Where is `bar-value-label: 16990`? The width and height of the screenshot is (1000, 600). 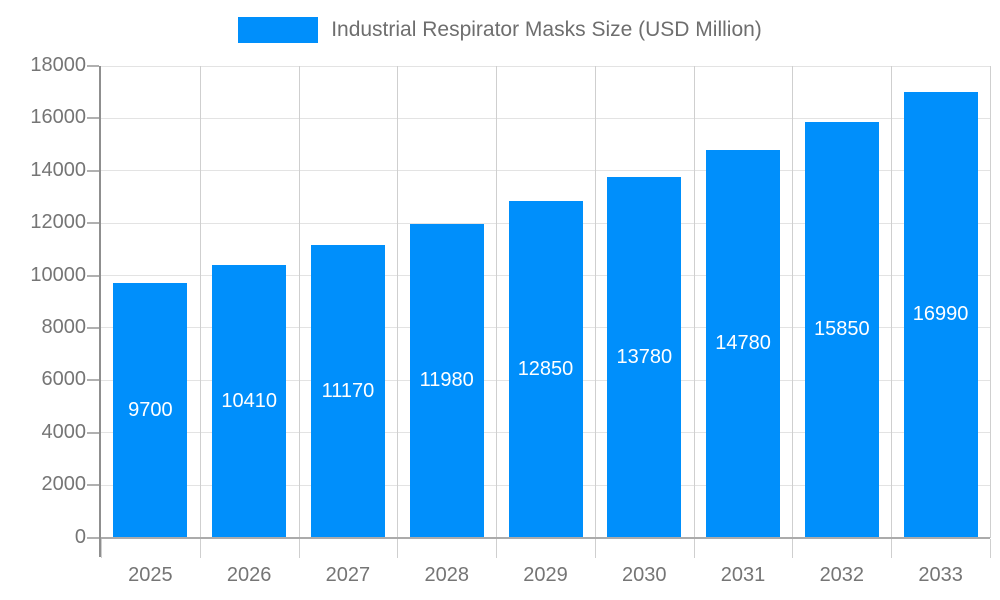
bar-value-label: 16990 is located at coordinates (940, 314).